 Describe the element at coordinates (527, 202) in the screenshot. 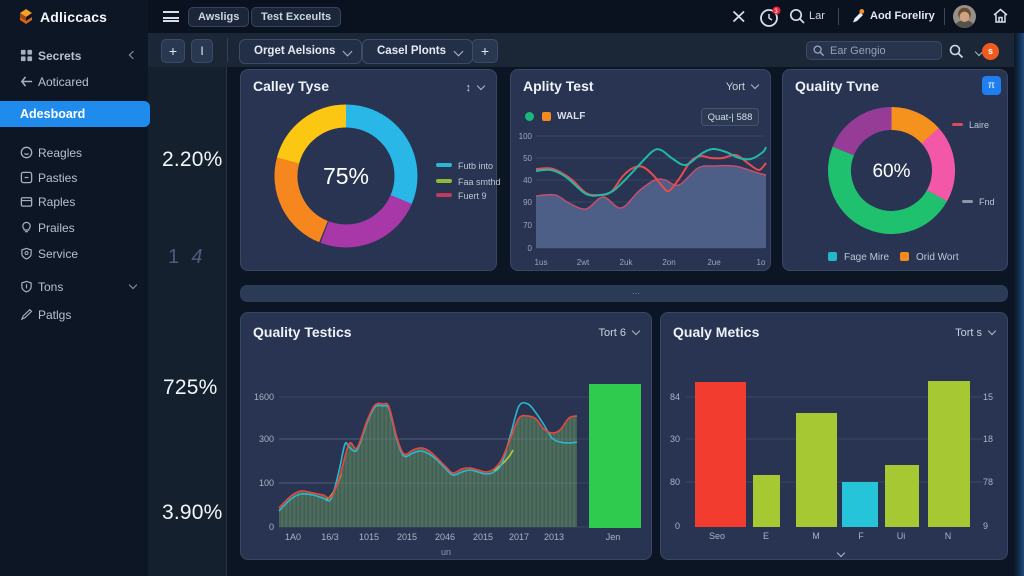

I see `svg-text: 90` at that location.